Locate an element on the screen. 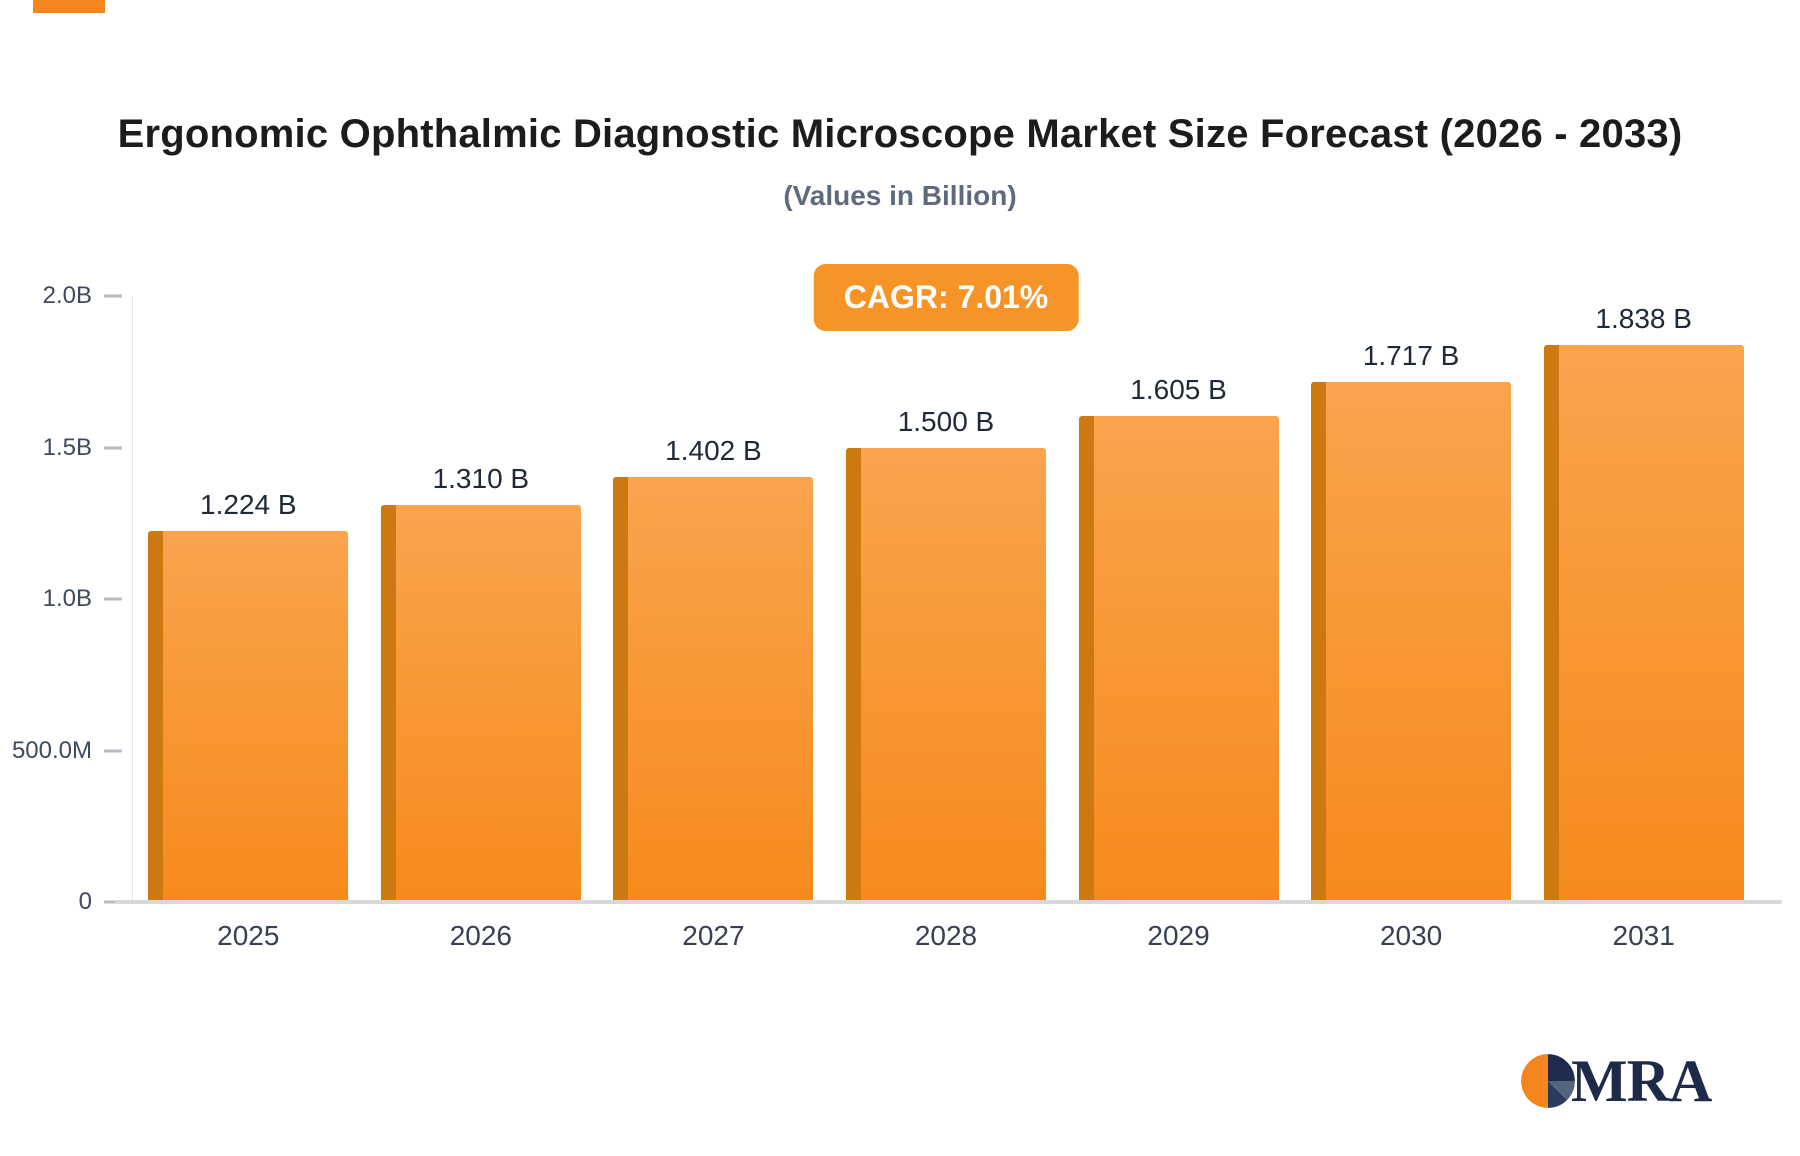 Image resolution: width=1800 pixels, height=1156 pixels. x-axis-label: 2025 is located at coordinates (248, 935).